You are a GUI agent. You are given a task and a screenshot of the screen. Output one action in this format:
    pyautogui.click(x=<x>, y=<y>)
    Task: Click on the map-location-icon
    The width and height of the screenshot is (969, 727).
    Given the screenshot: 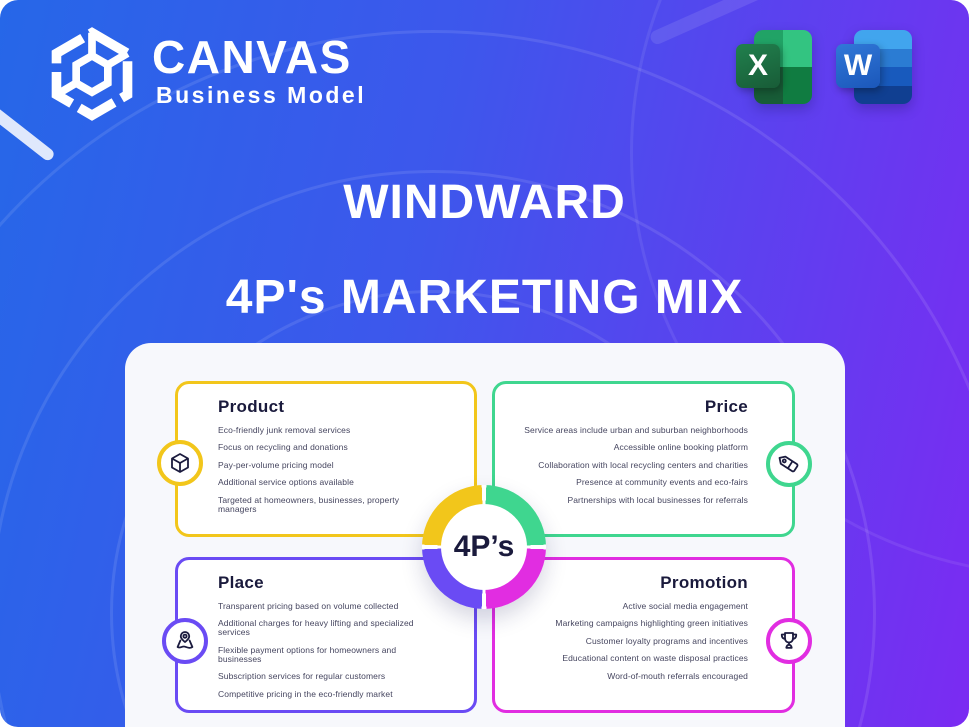 What is the action you would take?
    pyautogui.click(x=185, y=641)
    